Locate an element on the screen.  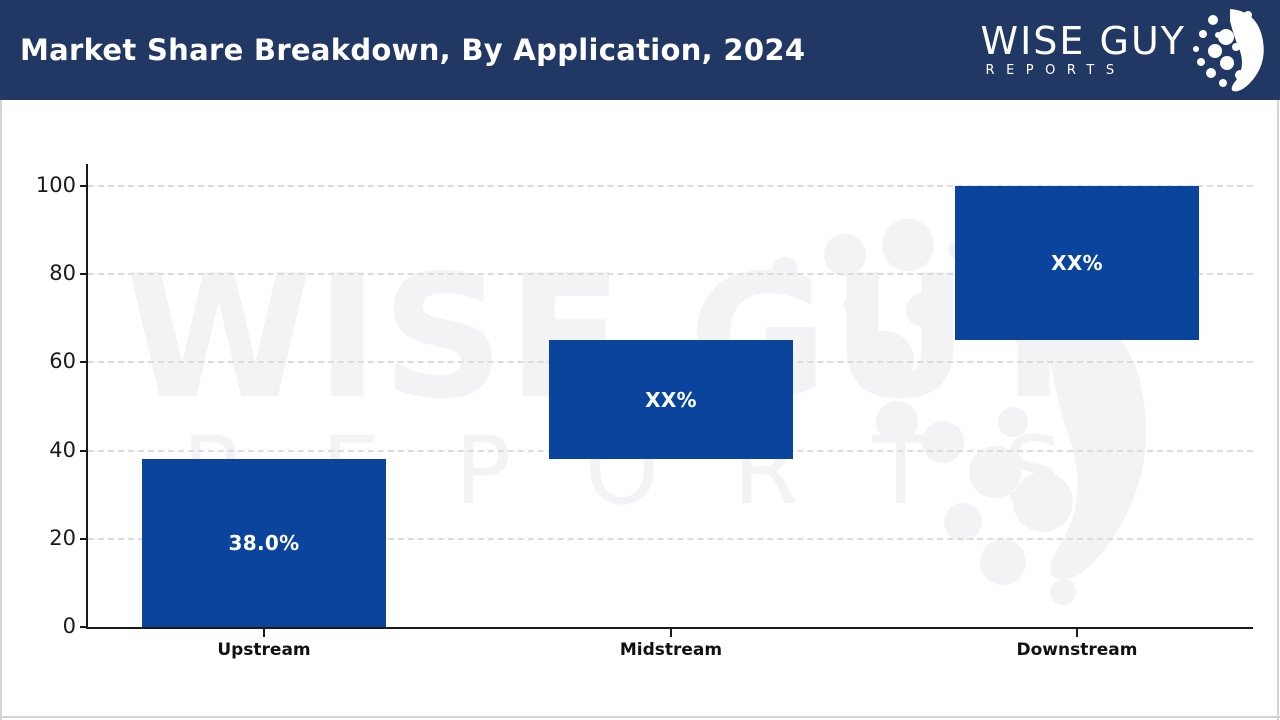
y-tick-label: 40 is located at coordinates (62, 449).